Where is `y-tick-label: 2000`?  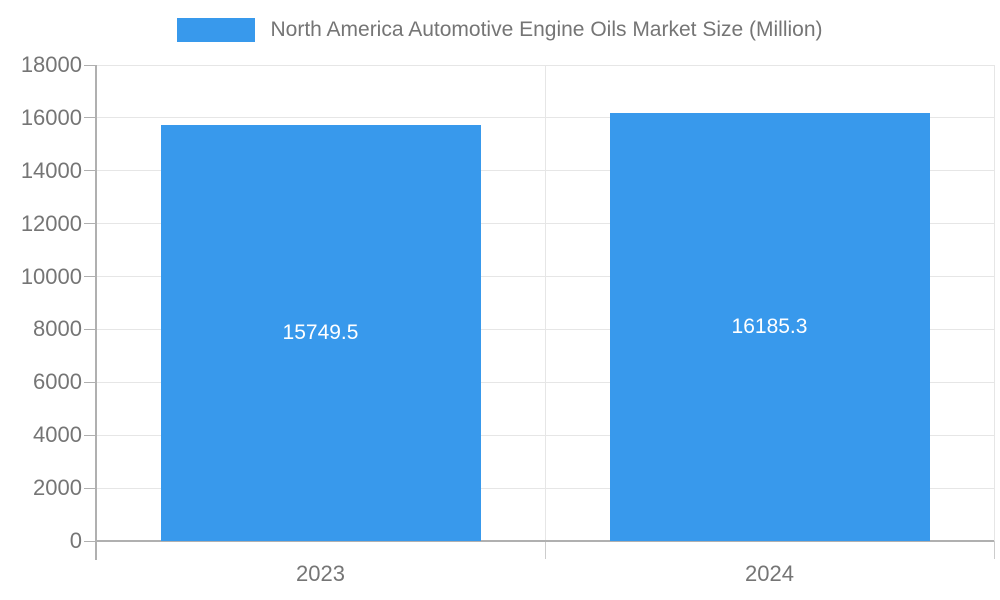 y-tick-label: 2000 is located at coordinates (57, 488).